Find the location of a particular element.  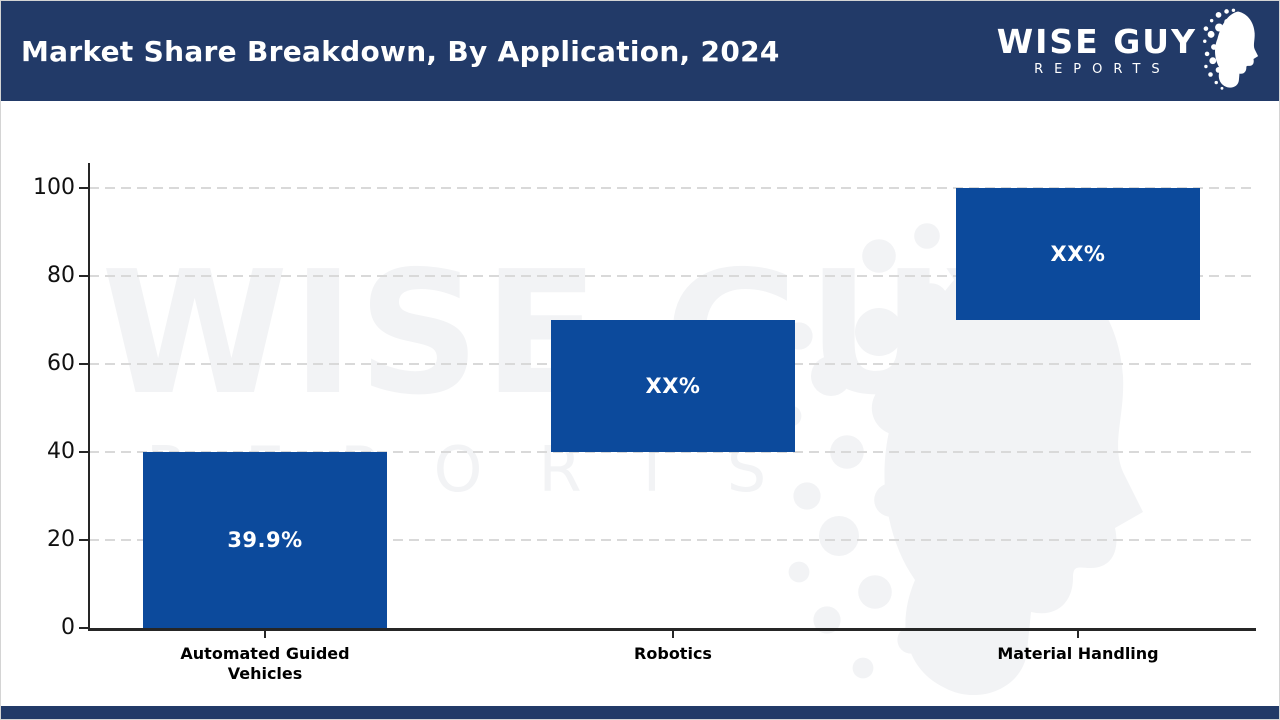

y-tick-label: 80 is located at coordinates (61, 275).